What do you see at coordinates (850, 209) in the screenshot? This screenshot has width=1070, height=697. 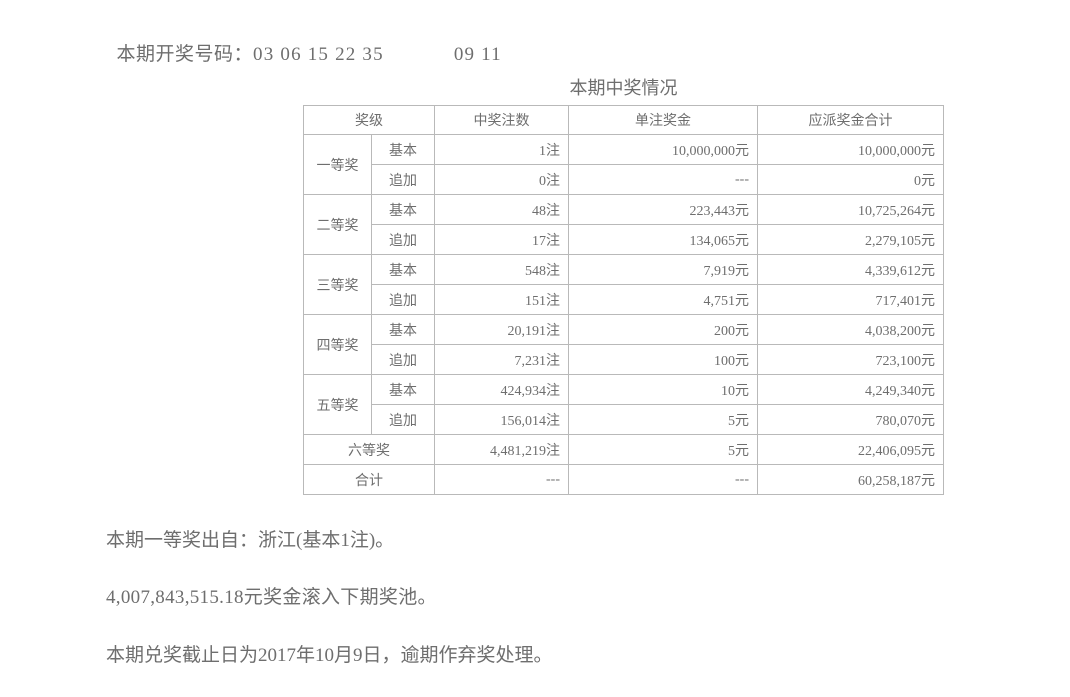 I see `prize-total-cell: 10,725,264元` at bounding box center [850, 209].